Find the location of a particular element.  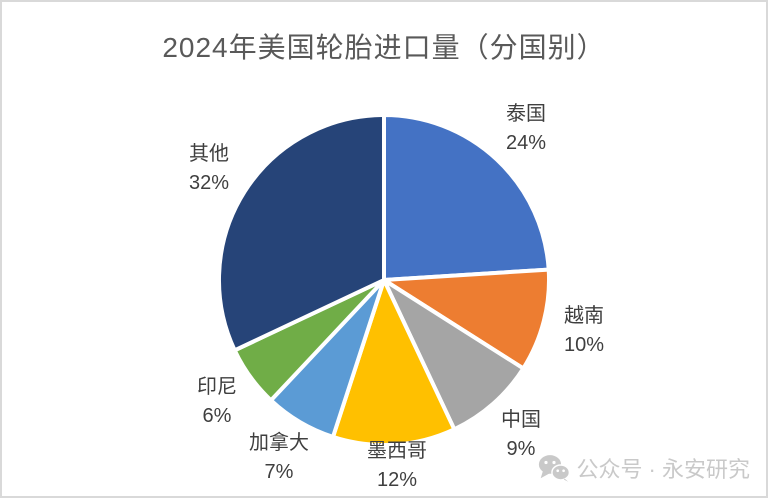

pie-slice-label-4: 墨西哥 12% is located at coordinates (397, 466).